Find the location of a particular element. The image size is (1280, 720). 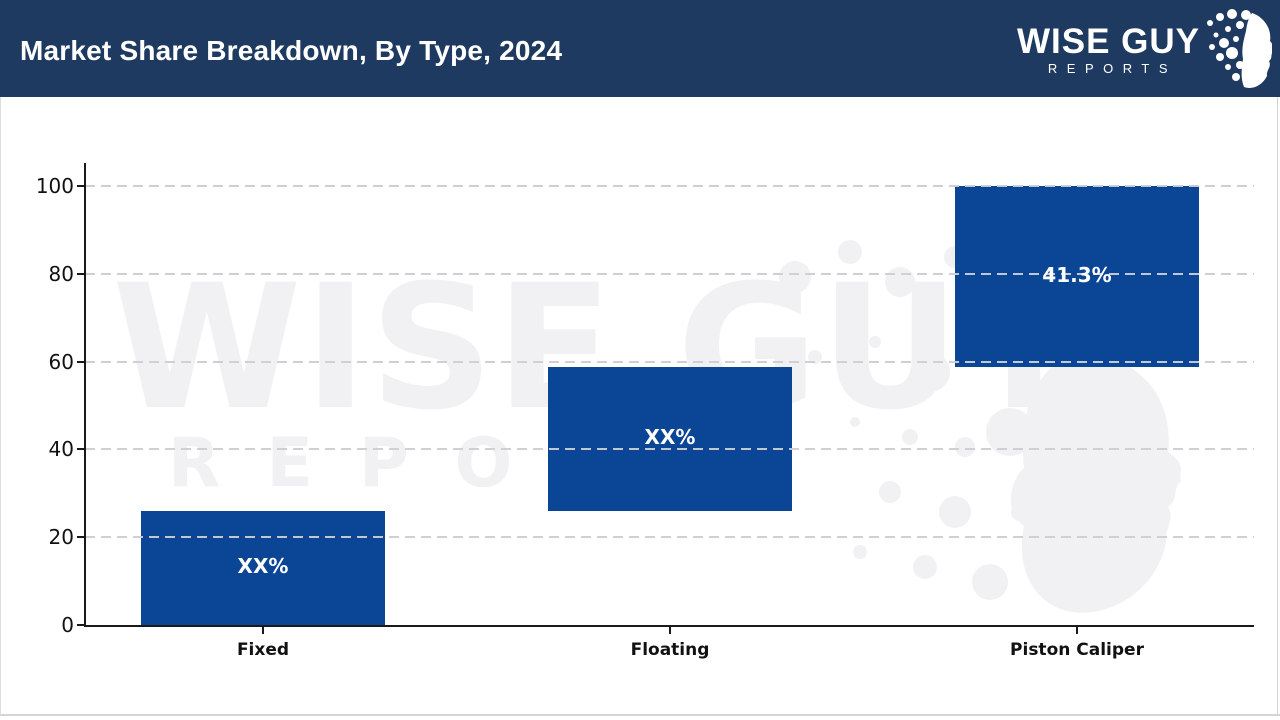

y-axis-line is located at coordinates (85, 395).